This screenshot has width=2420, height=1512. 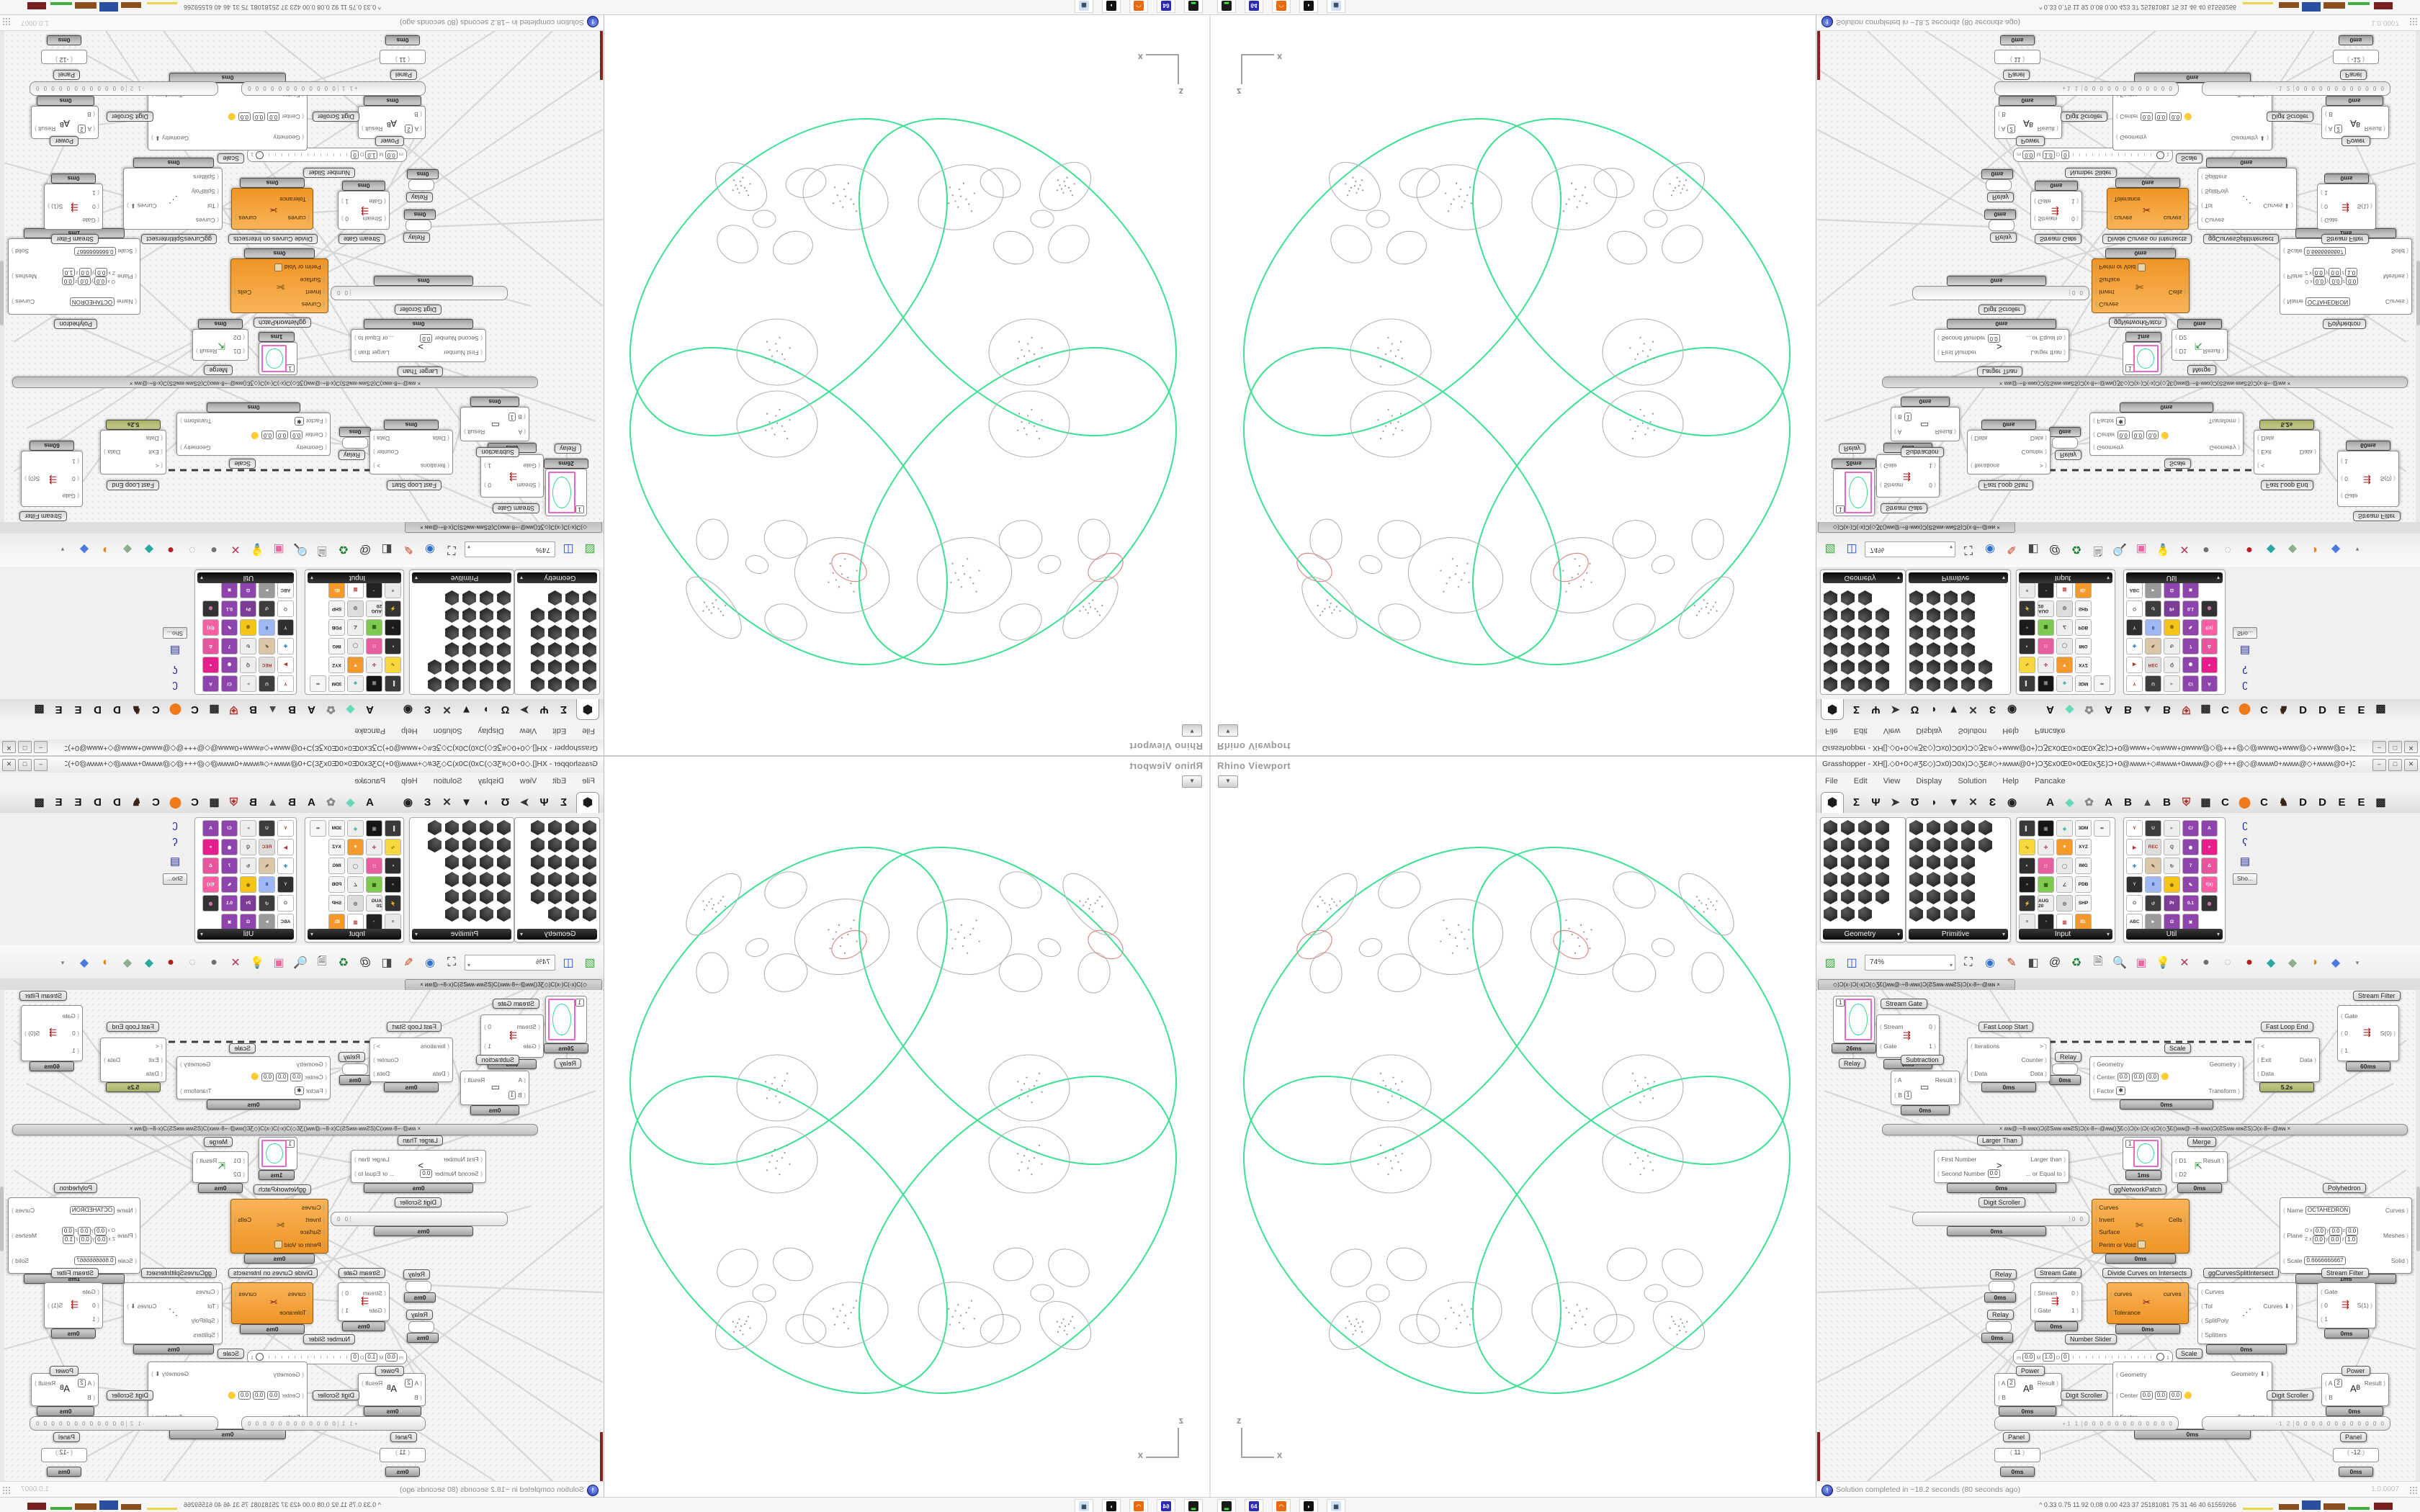 I want to click on node-label-tag: Scale, so click(x=231, y=158).